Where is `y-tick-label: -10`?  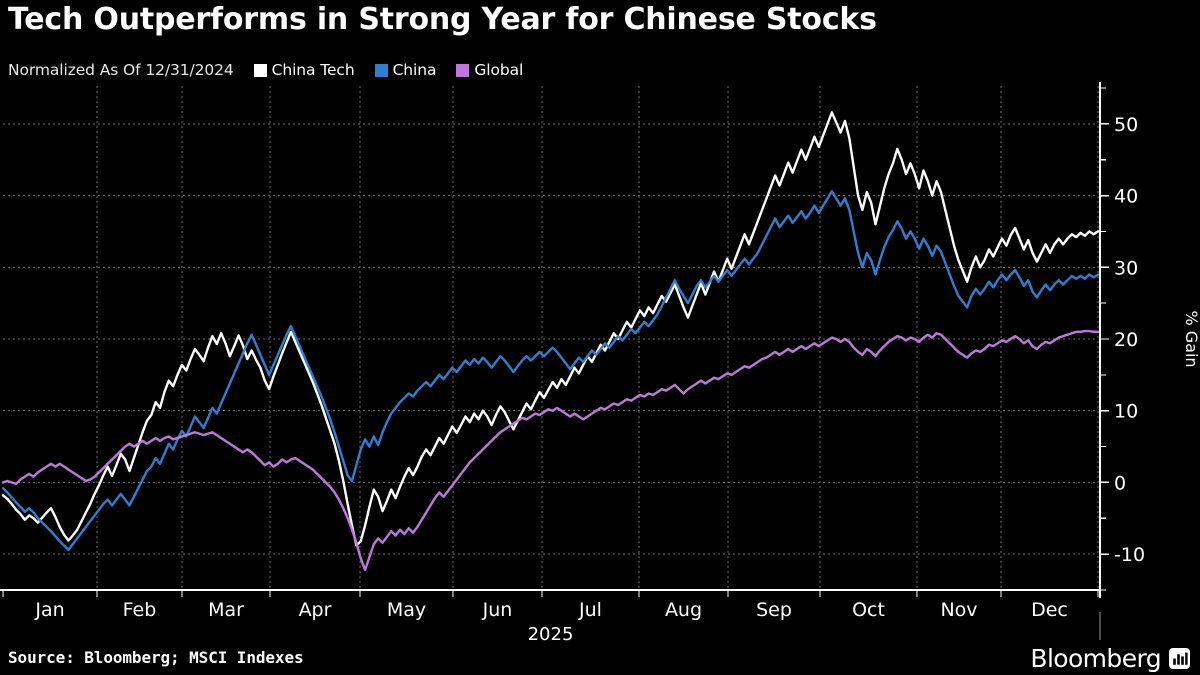
y-tick-label: -10 is located at coordinates (1129, 555).